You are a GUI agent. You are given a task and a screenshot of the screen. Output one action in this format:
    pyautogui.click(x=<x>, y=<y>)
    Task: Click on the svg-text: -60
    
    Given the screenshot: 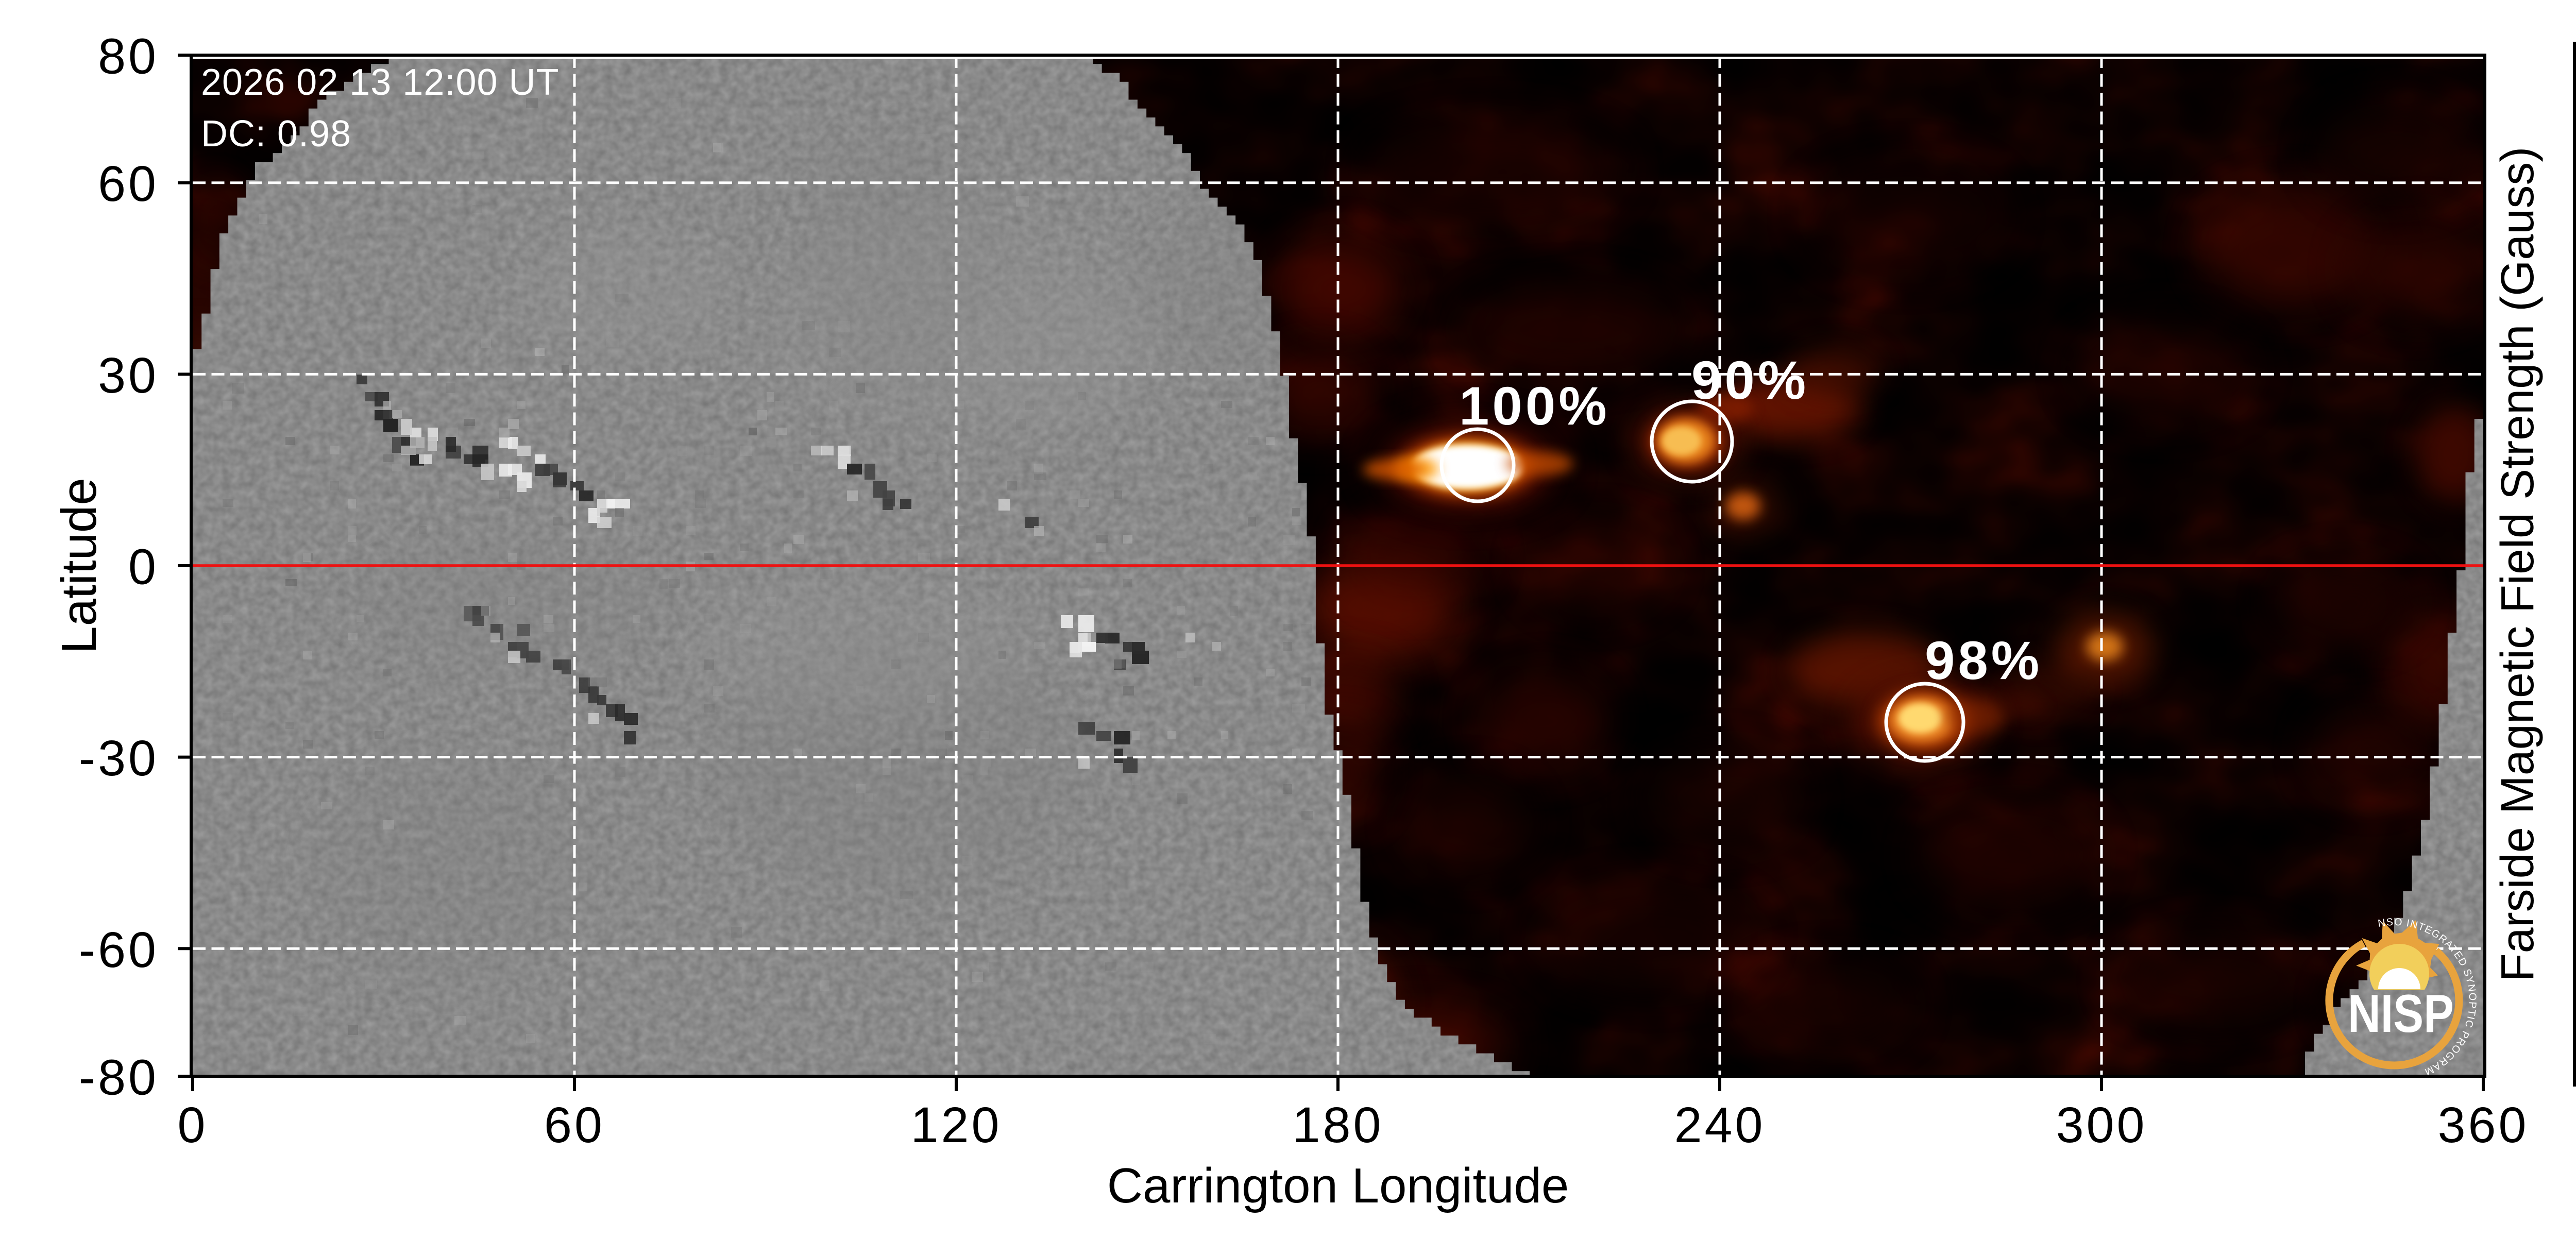 What is the action you would take?
    pyautogui.click(x=119, y=950)
    